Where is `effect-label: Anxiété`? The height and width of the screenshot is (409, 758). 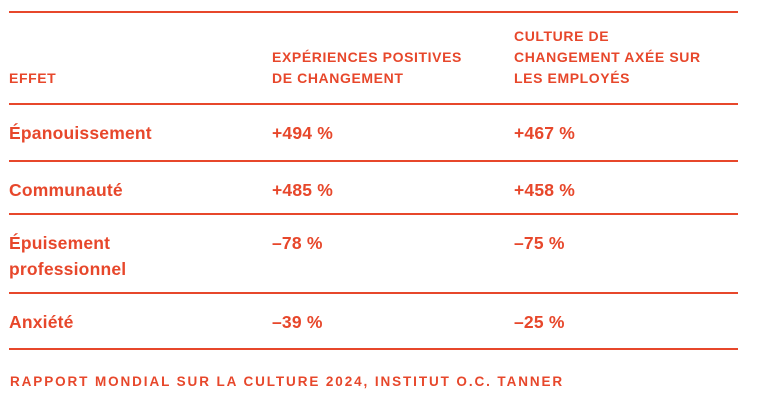
effect-label: Anxiété is located at coordinates (140, 321).